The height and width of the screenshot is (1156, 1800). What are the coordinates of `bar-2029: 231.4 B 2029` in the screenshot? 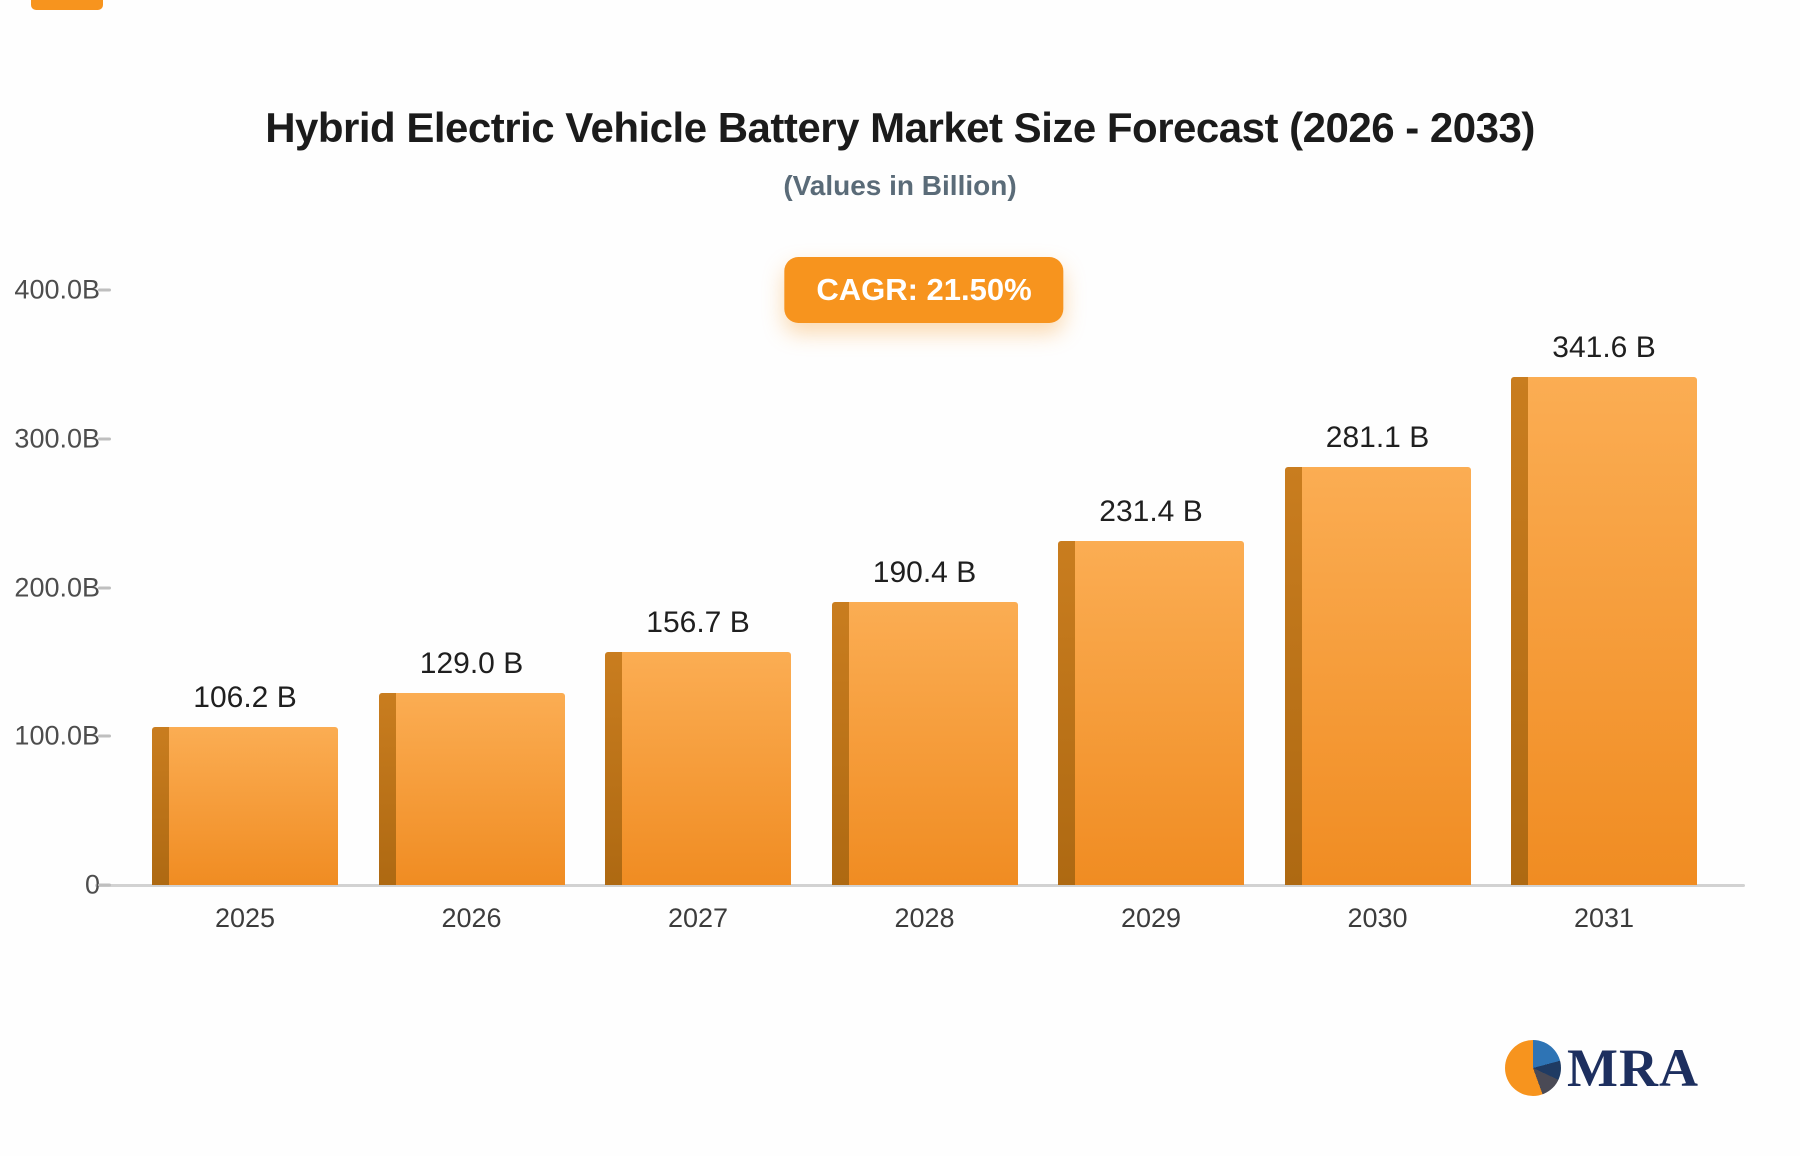 It's located at (1151, 714).